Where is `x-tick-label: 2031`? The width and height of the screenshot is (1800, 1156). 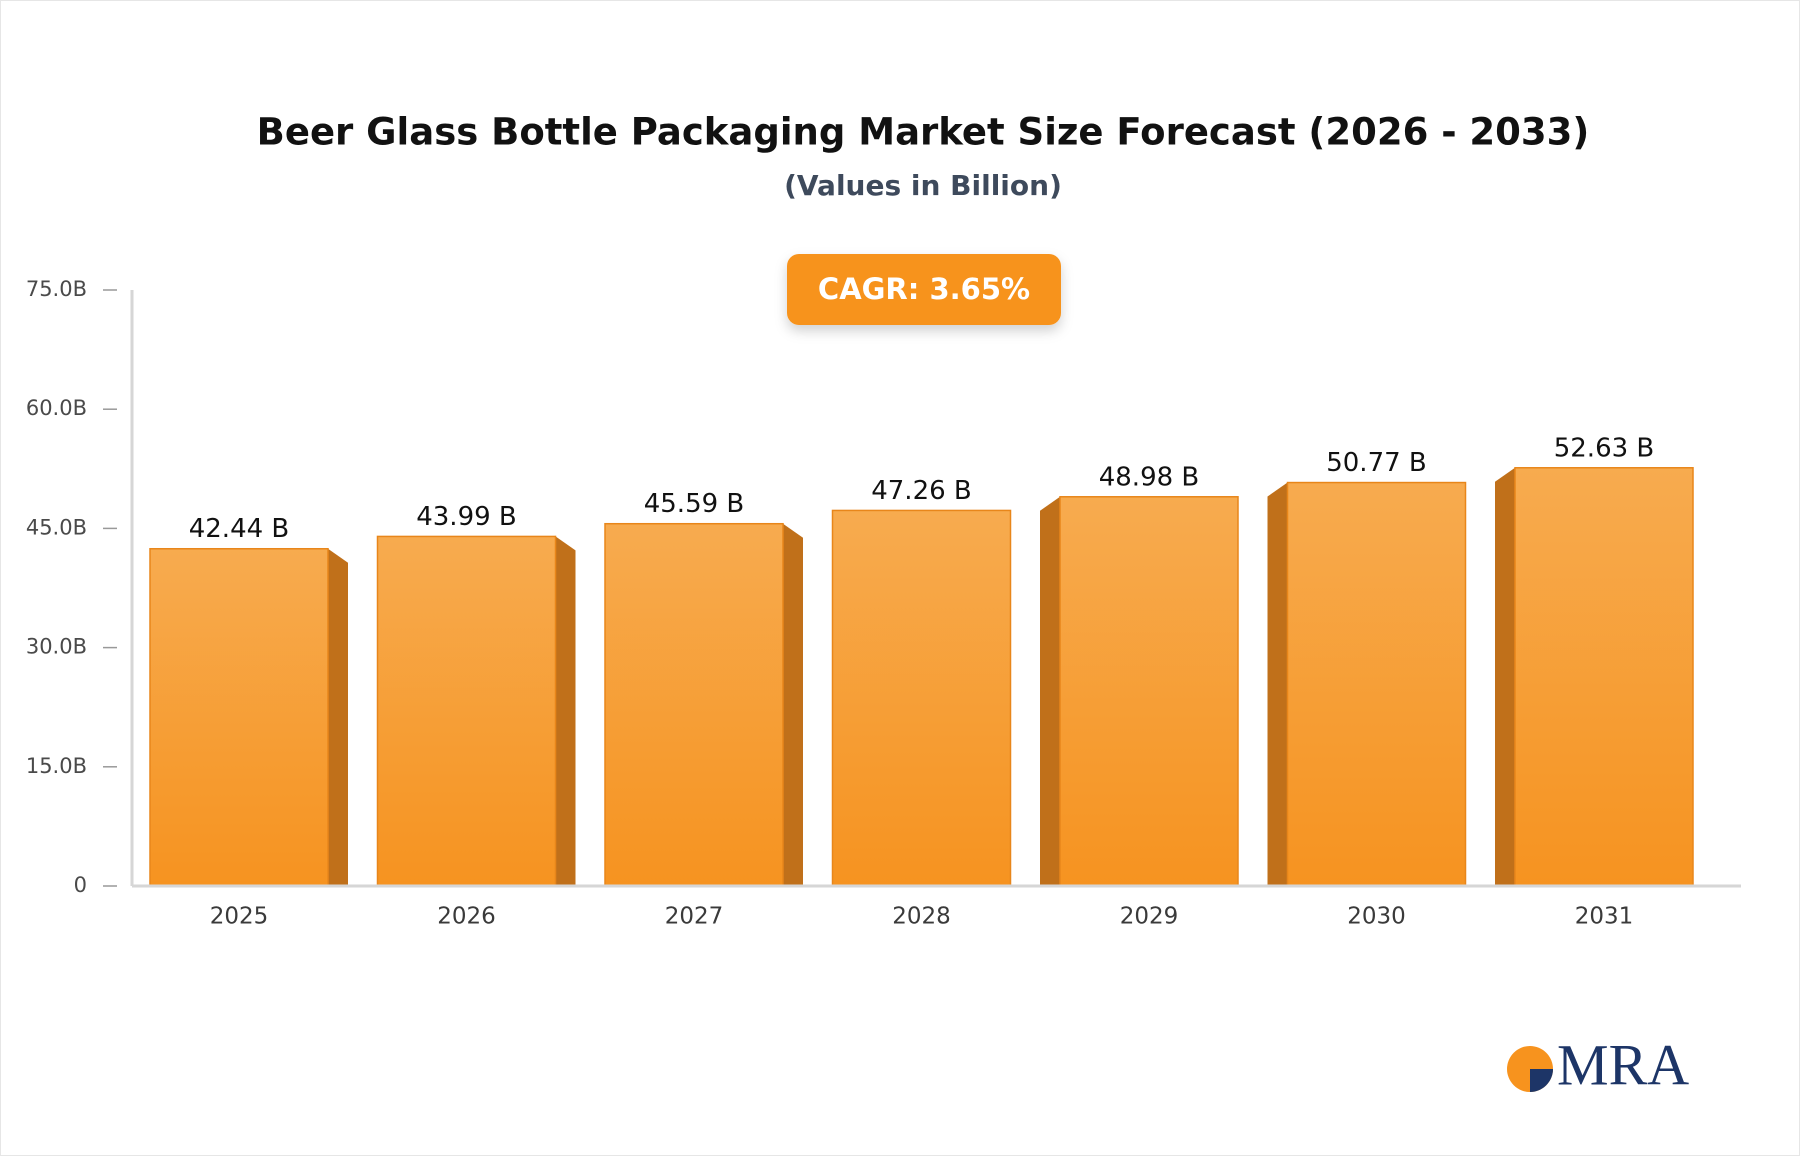 x-tick-label: 2031 is located at coordinates (1604, 917).